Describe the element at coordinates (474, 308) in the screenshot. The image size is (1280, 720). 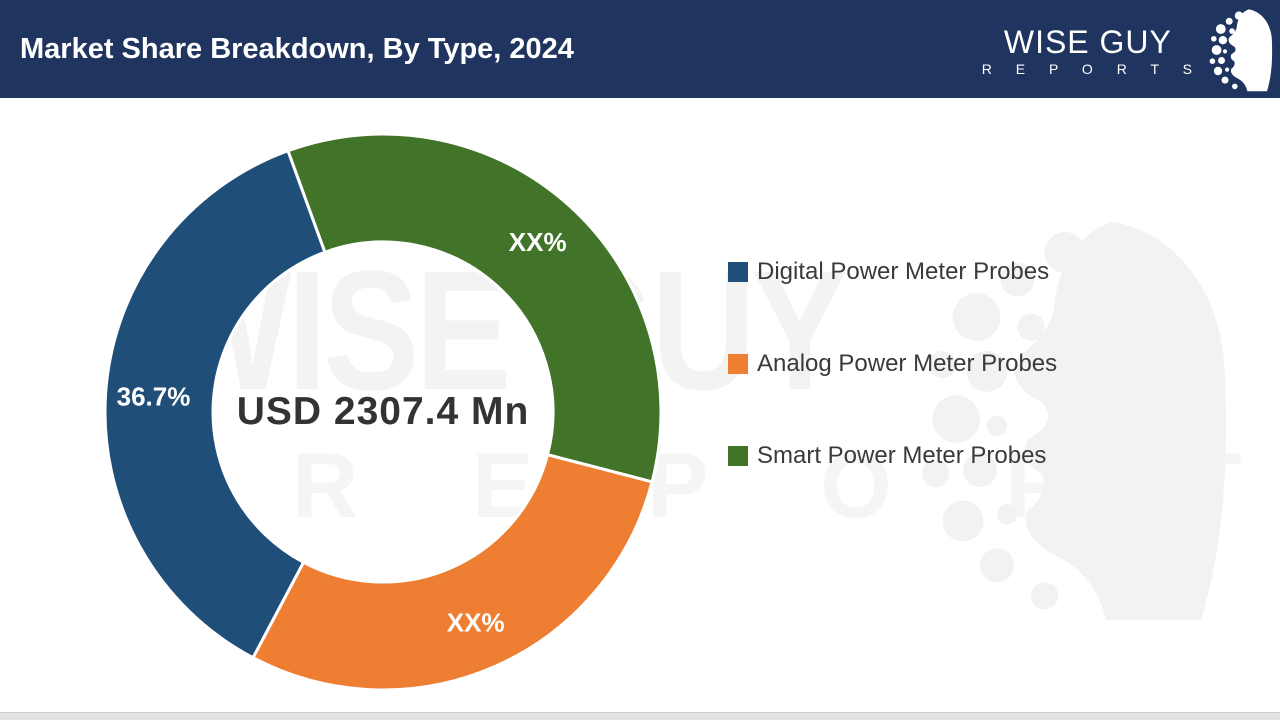
I see `donut-segment-smart-power-meter-probes` at that location.